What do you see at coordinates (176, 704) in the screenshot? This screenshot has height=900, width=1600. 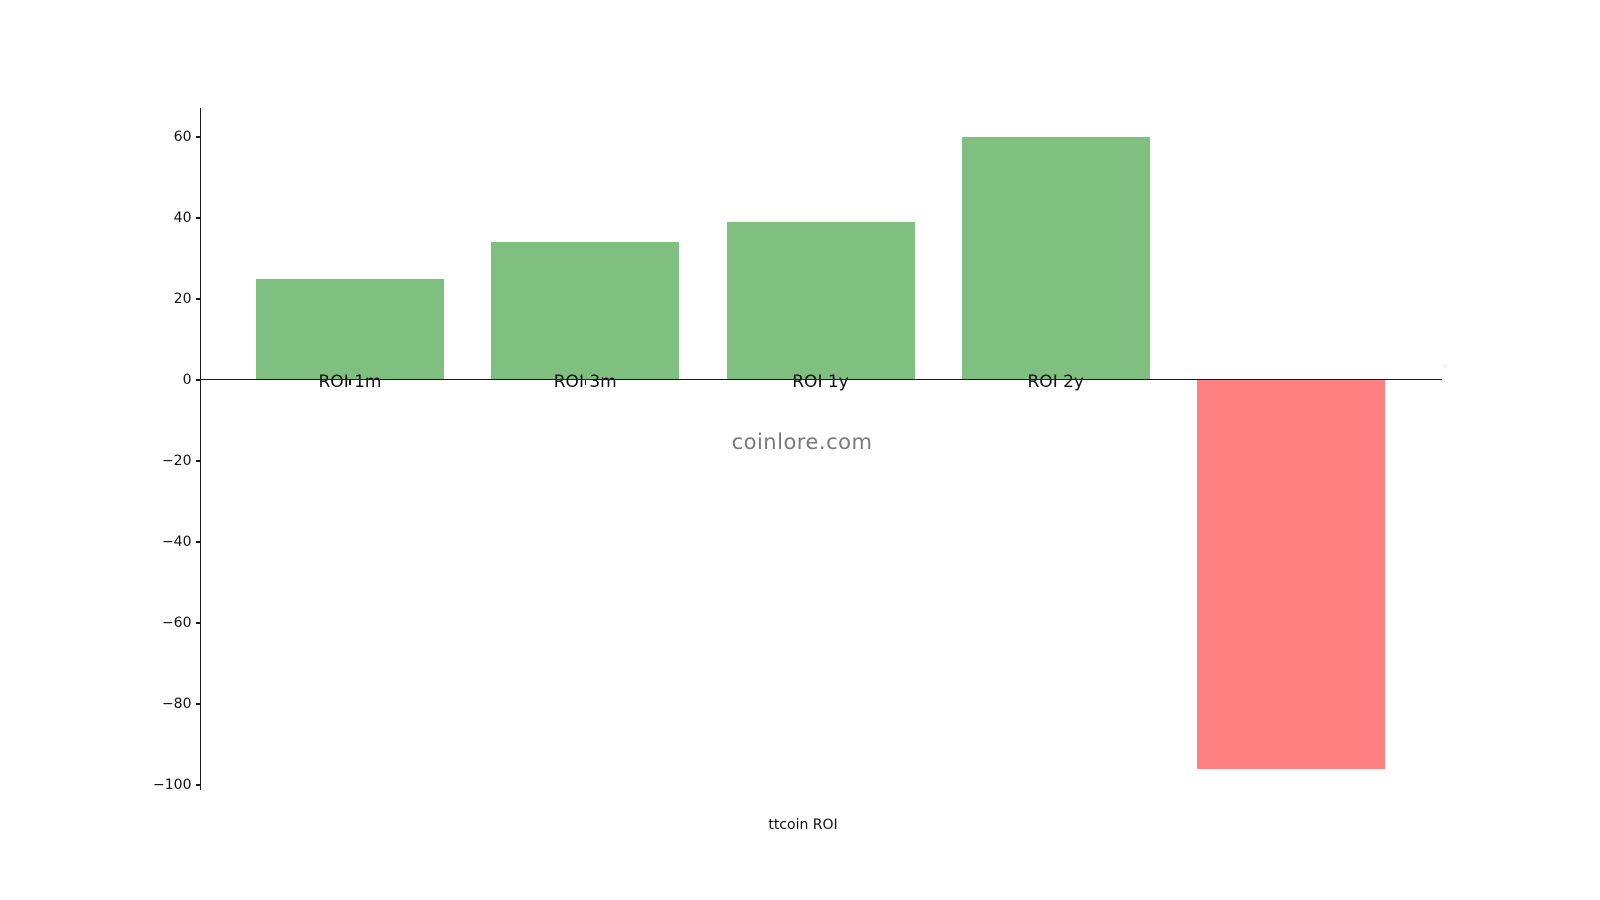 I see `y-tick-label--80: −80` at bounding box center [176, 704].